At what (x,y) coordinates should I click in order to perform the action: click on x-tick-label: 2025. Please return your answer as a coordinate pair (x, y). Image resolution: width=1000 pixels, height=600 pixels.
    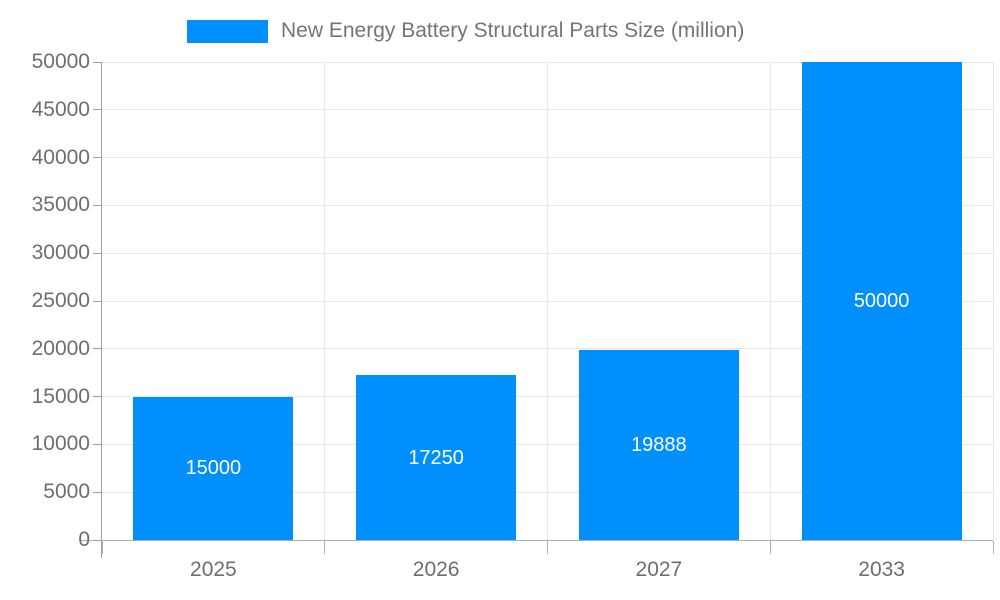
    Looking at the image, I should click on (213, 569).